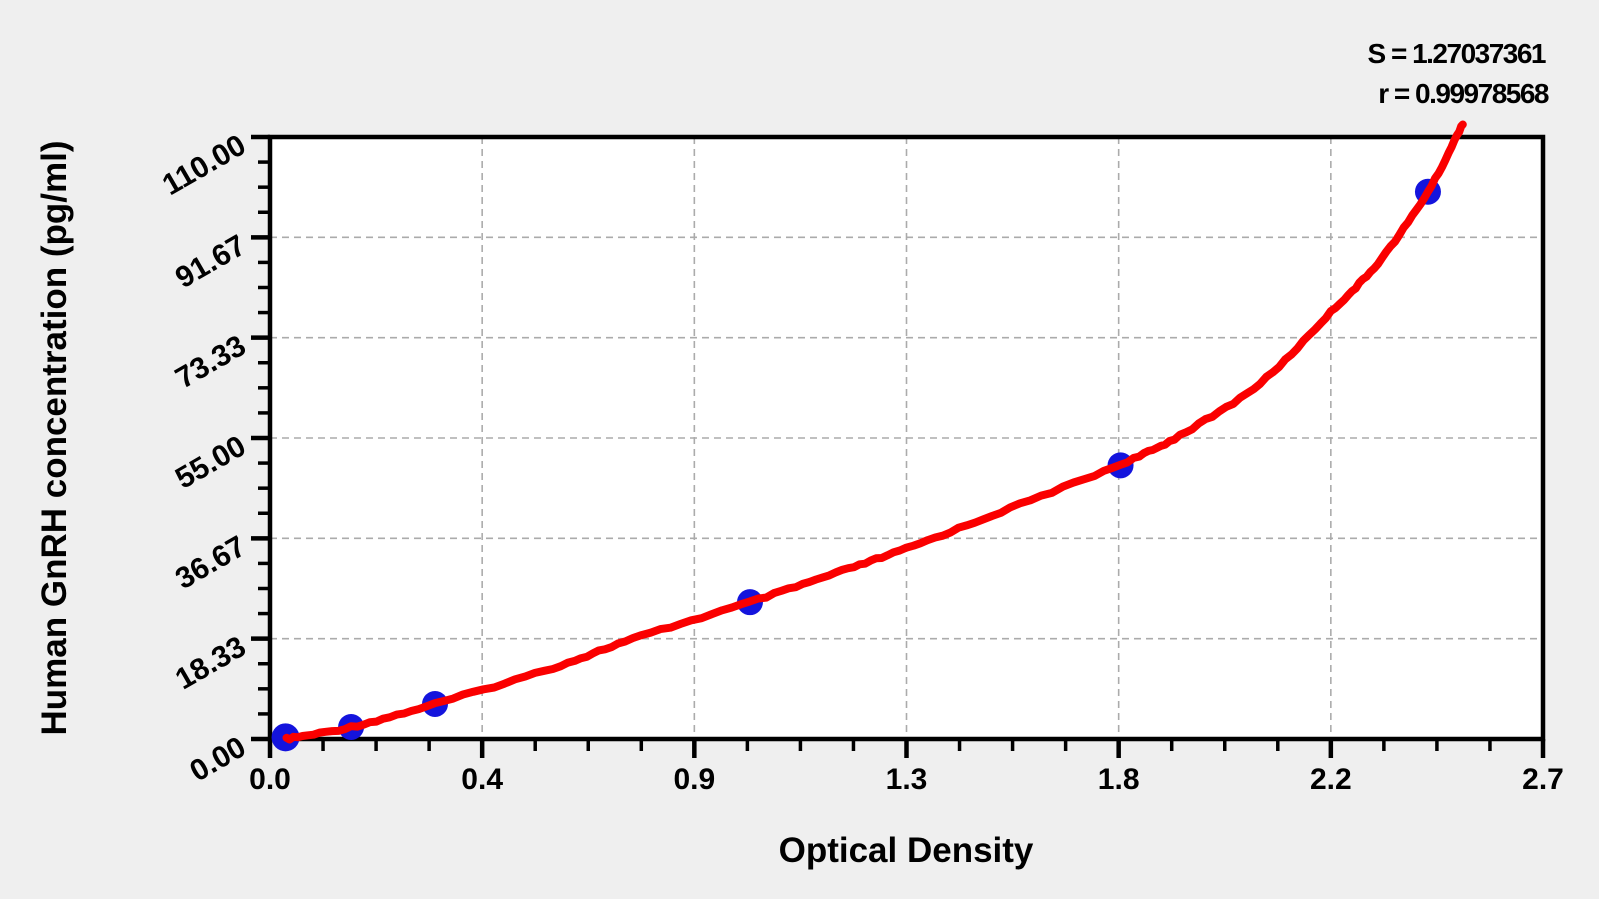 Image resolution: width=1599 pixels, height=899 pixels. Describe the element at coordinates (1456, 53) in the screenshot. I see `annotation-s-value: S = 1.27037361` at that location.